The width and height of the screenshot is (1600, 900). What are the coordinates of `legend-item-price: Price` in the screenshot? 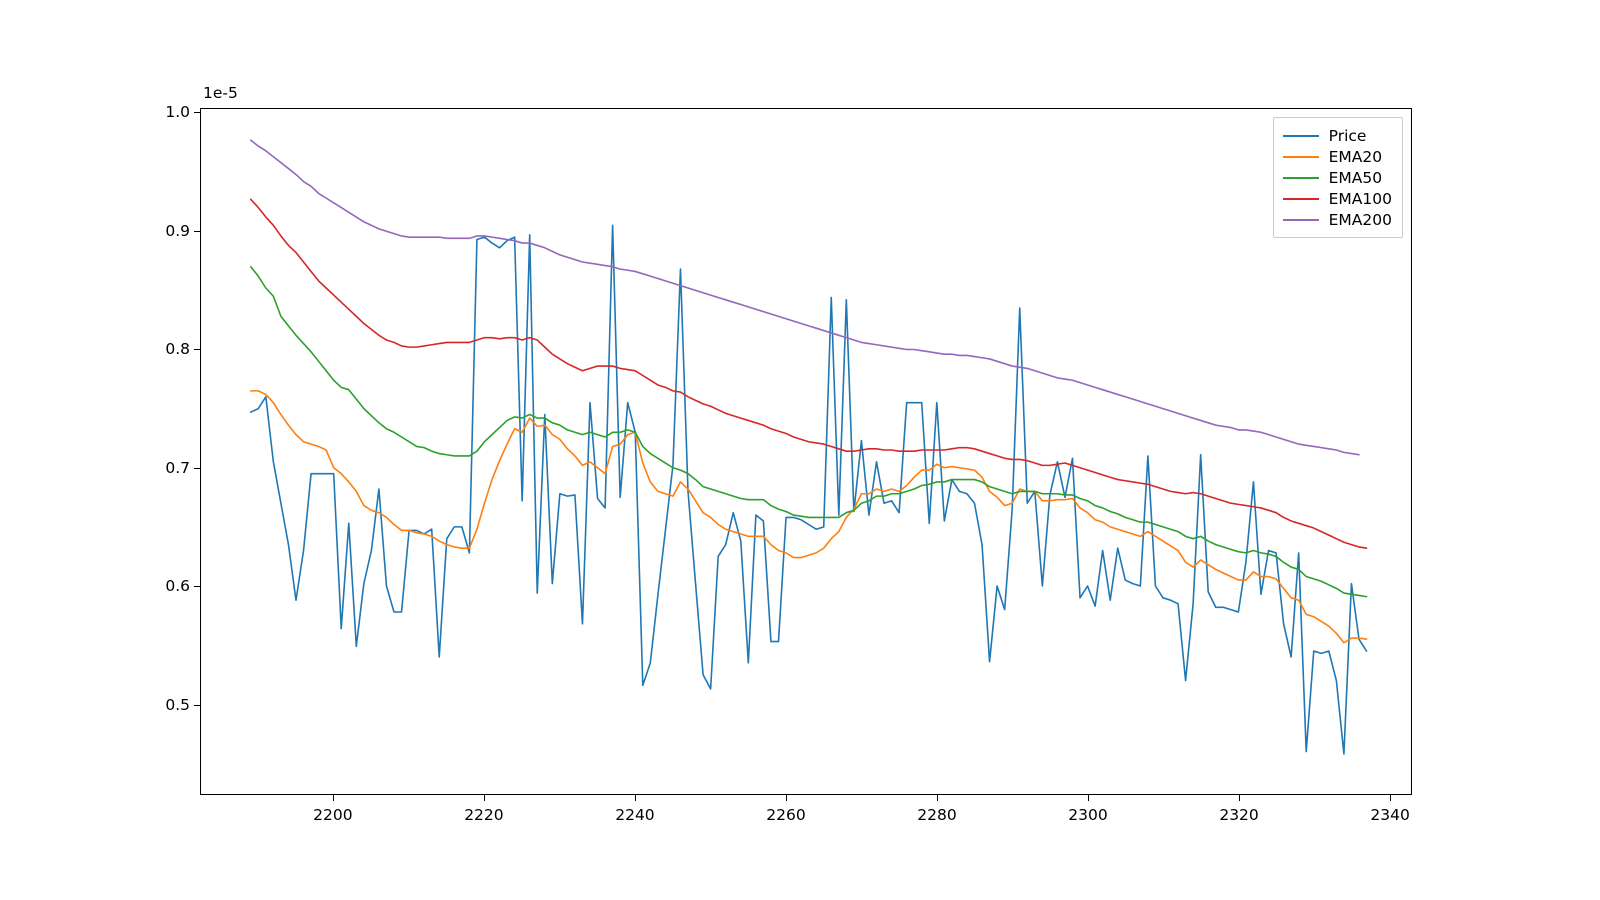 It's located at (1337, 135).